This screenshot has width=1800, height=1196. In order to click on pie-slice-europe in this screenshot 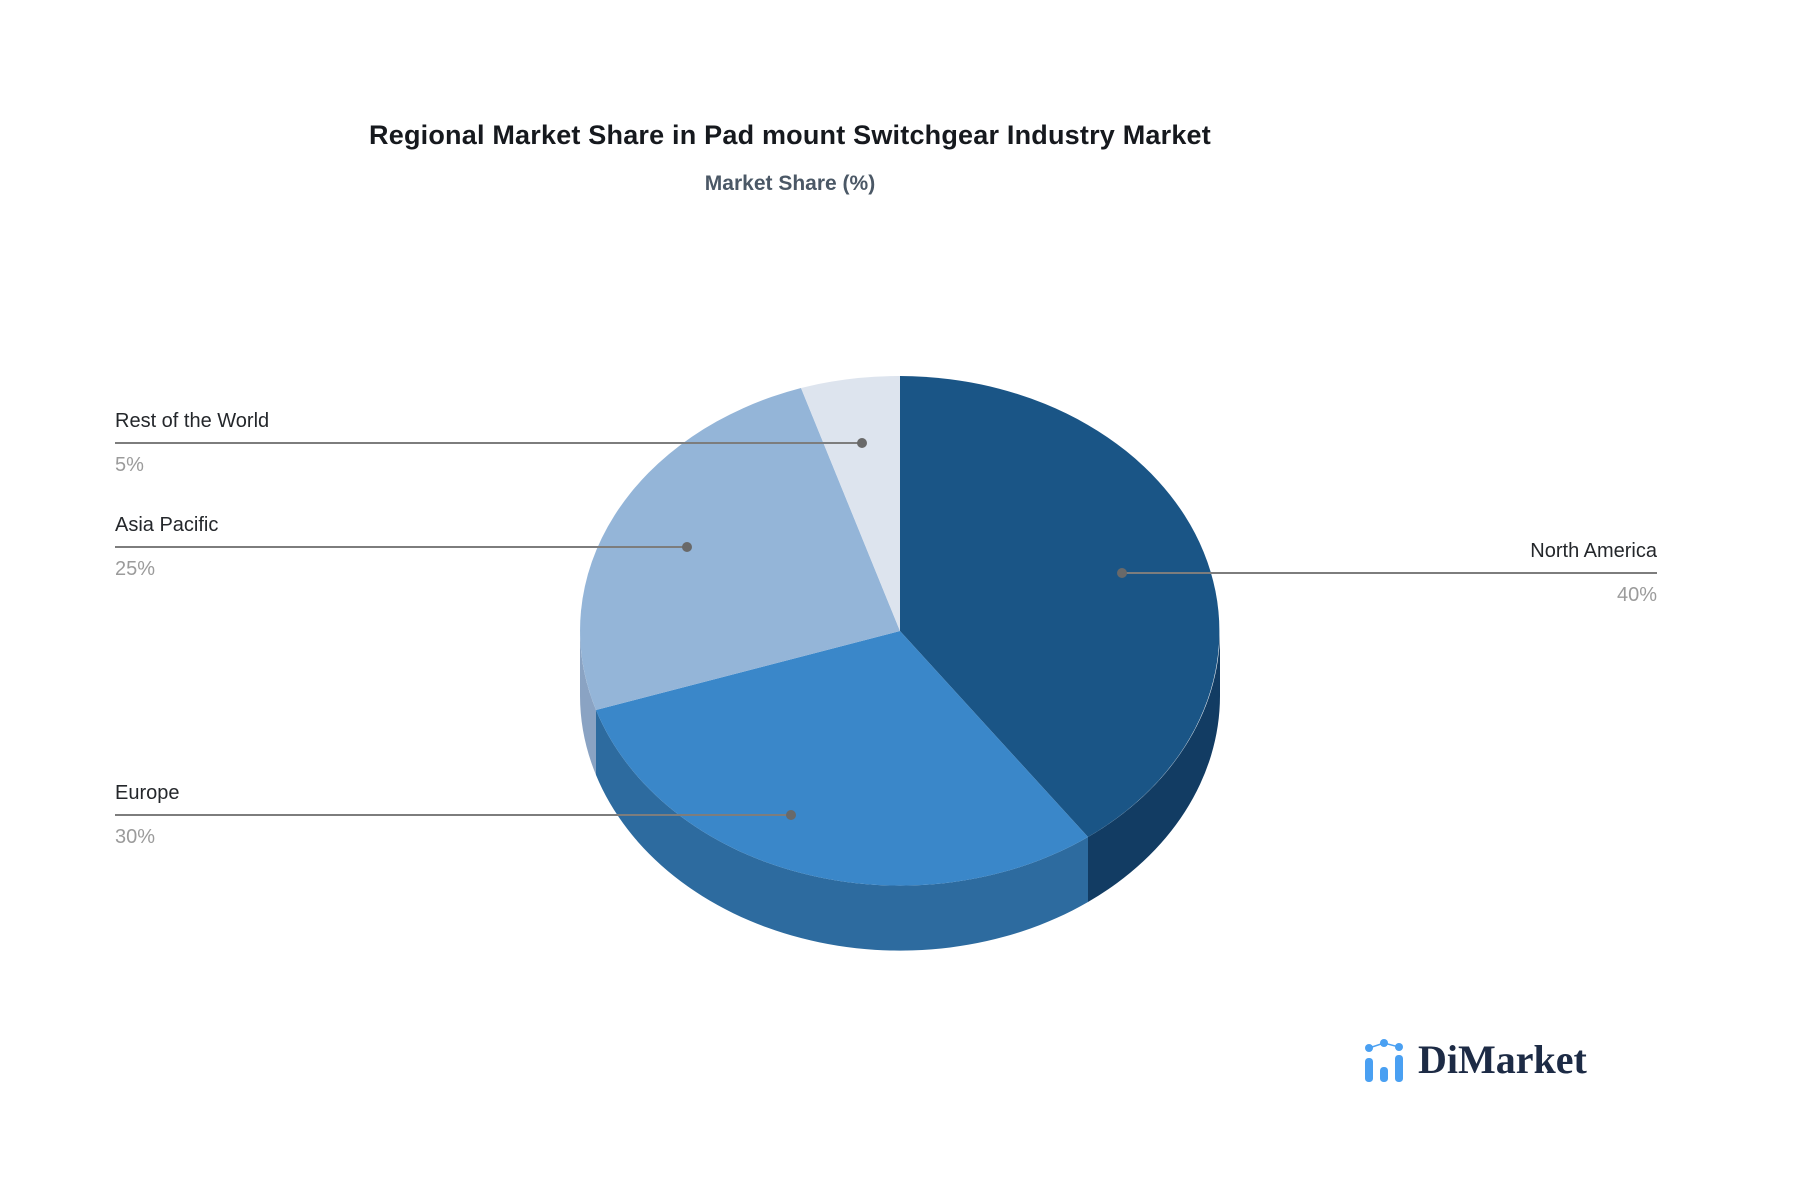, I will do `click(842, 758)`.